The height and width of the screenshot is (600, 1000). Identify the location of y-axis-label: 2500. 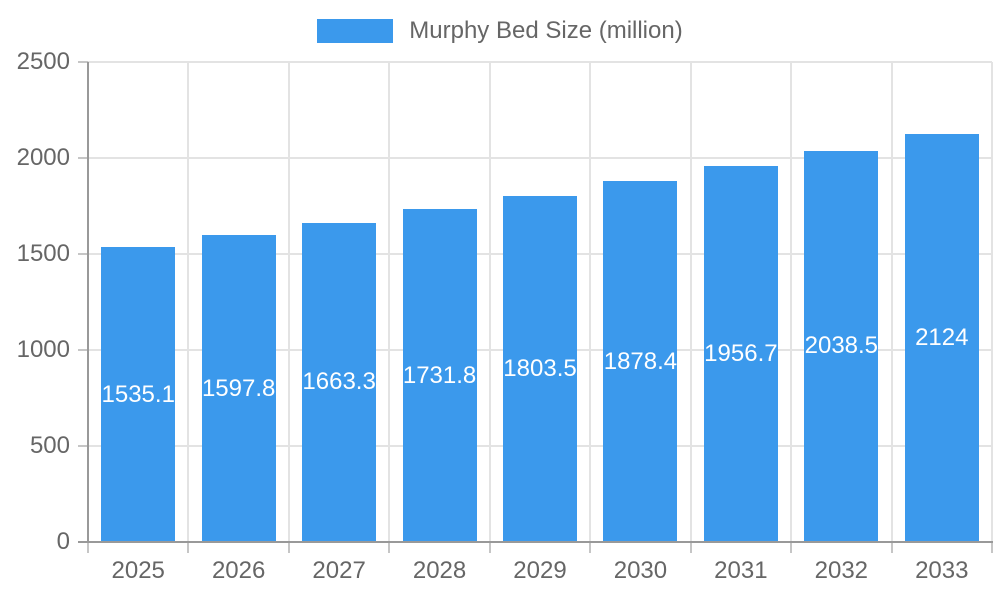
(43, 61).